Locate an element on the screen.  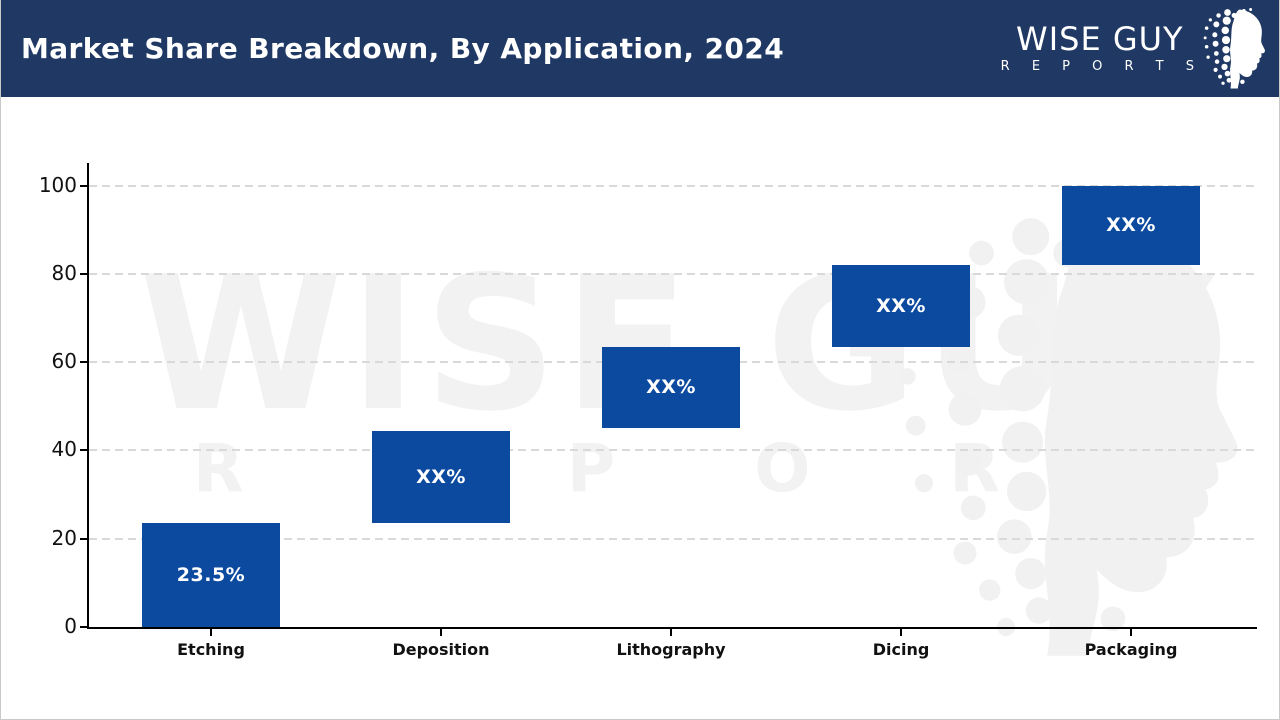
logo-text: WISE GUY R E P O R T S is located at coordinates (1100, 48).